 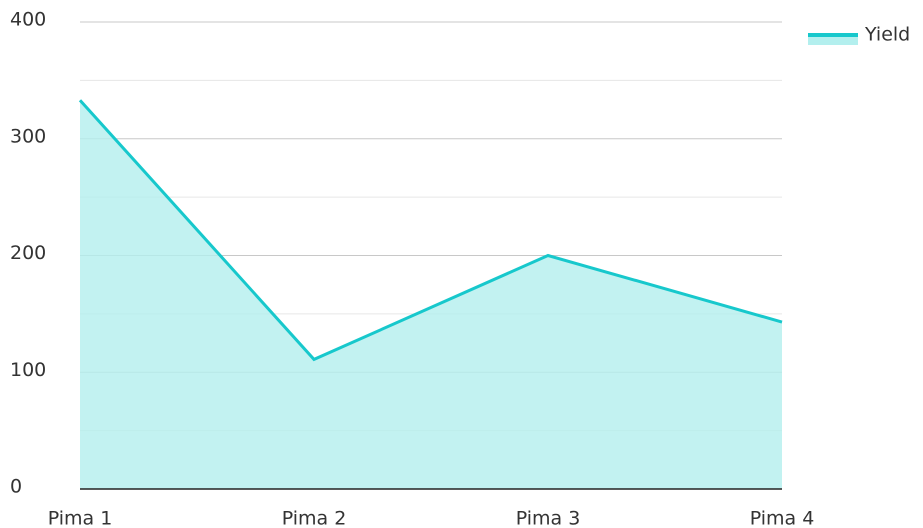 I want to click on x-tick-label: Pima 3, so click(x=548, y=518).